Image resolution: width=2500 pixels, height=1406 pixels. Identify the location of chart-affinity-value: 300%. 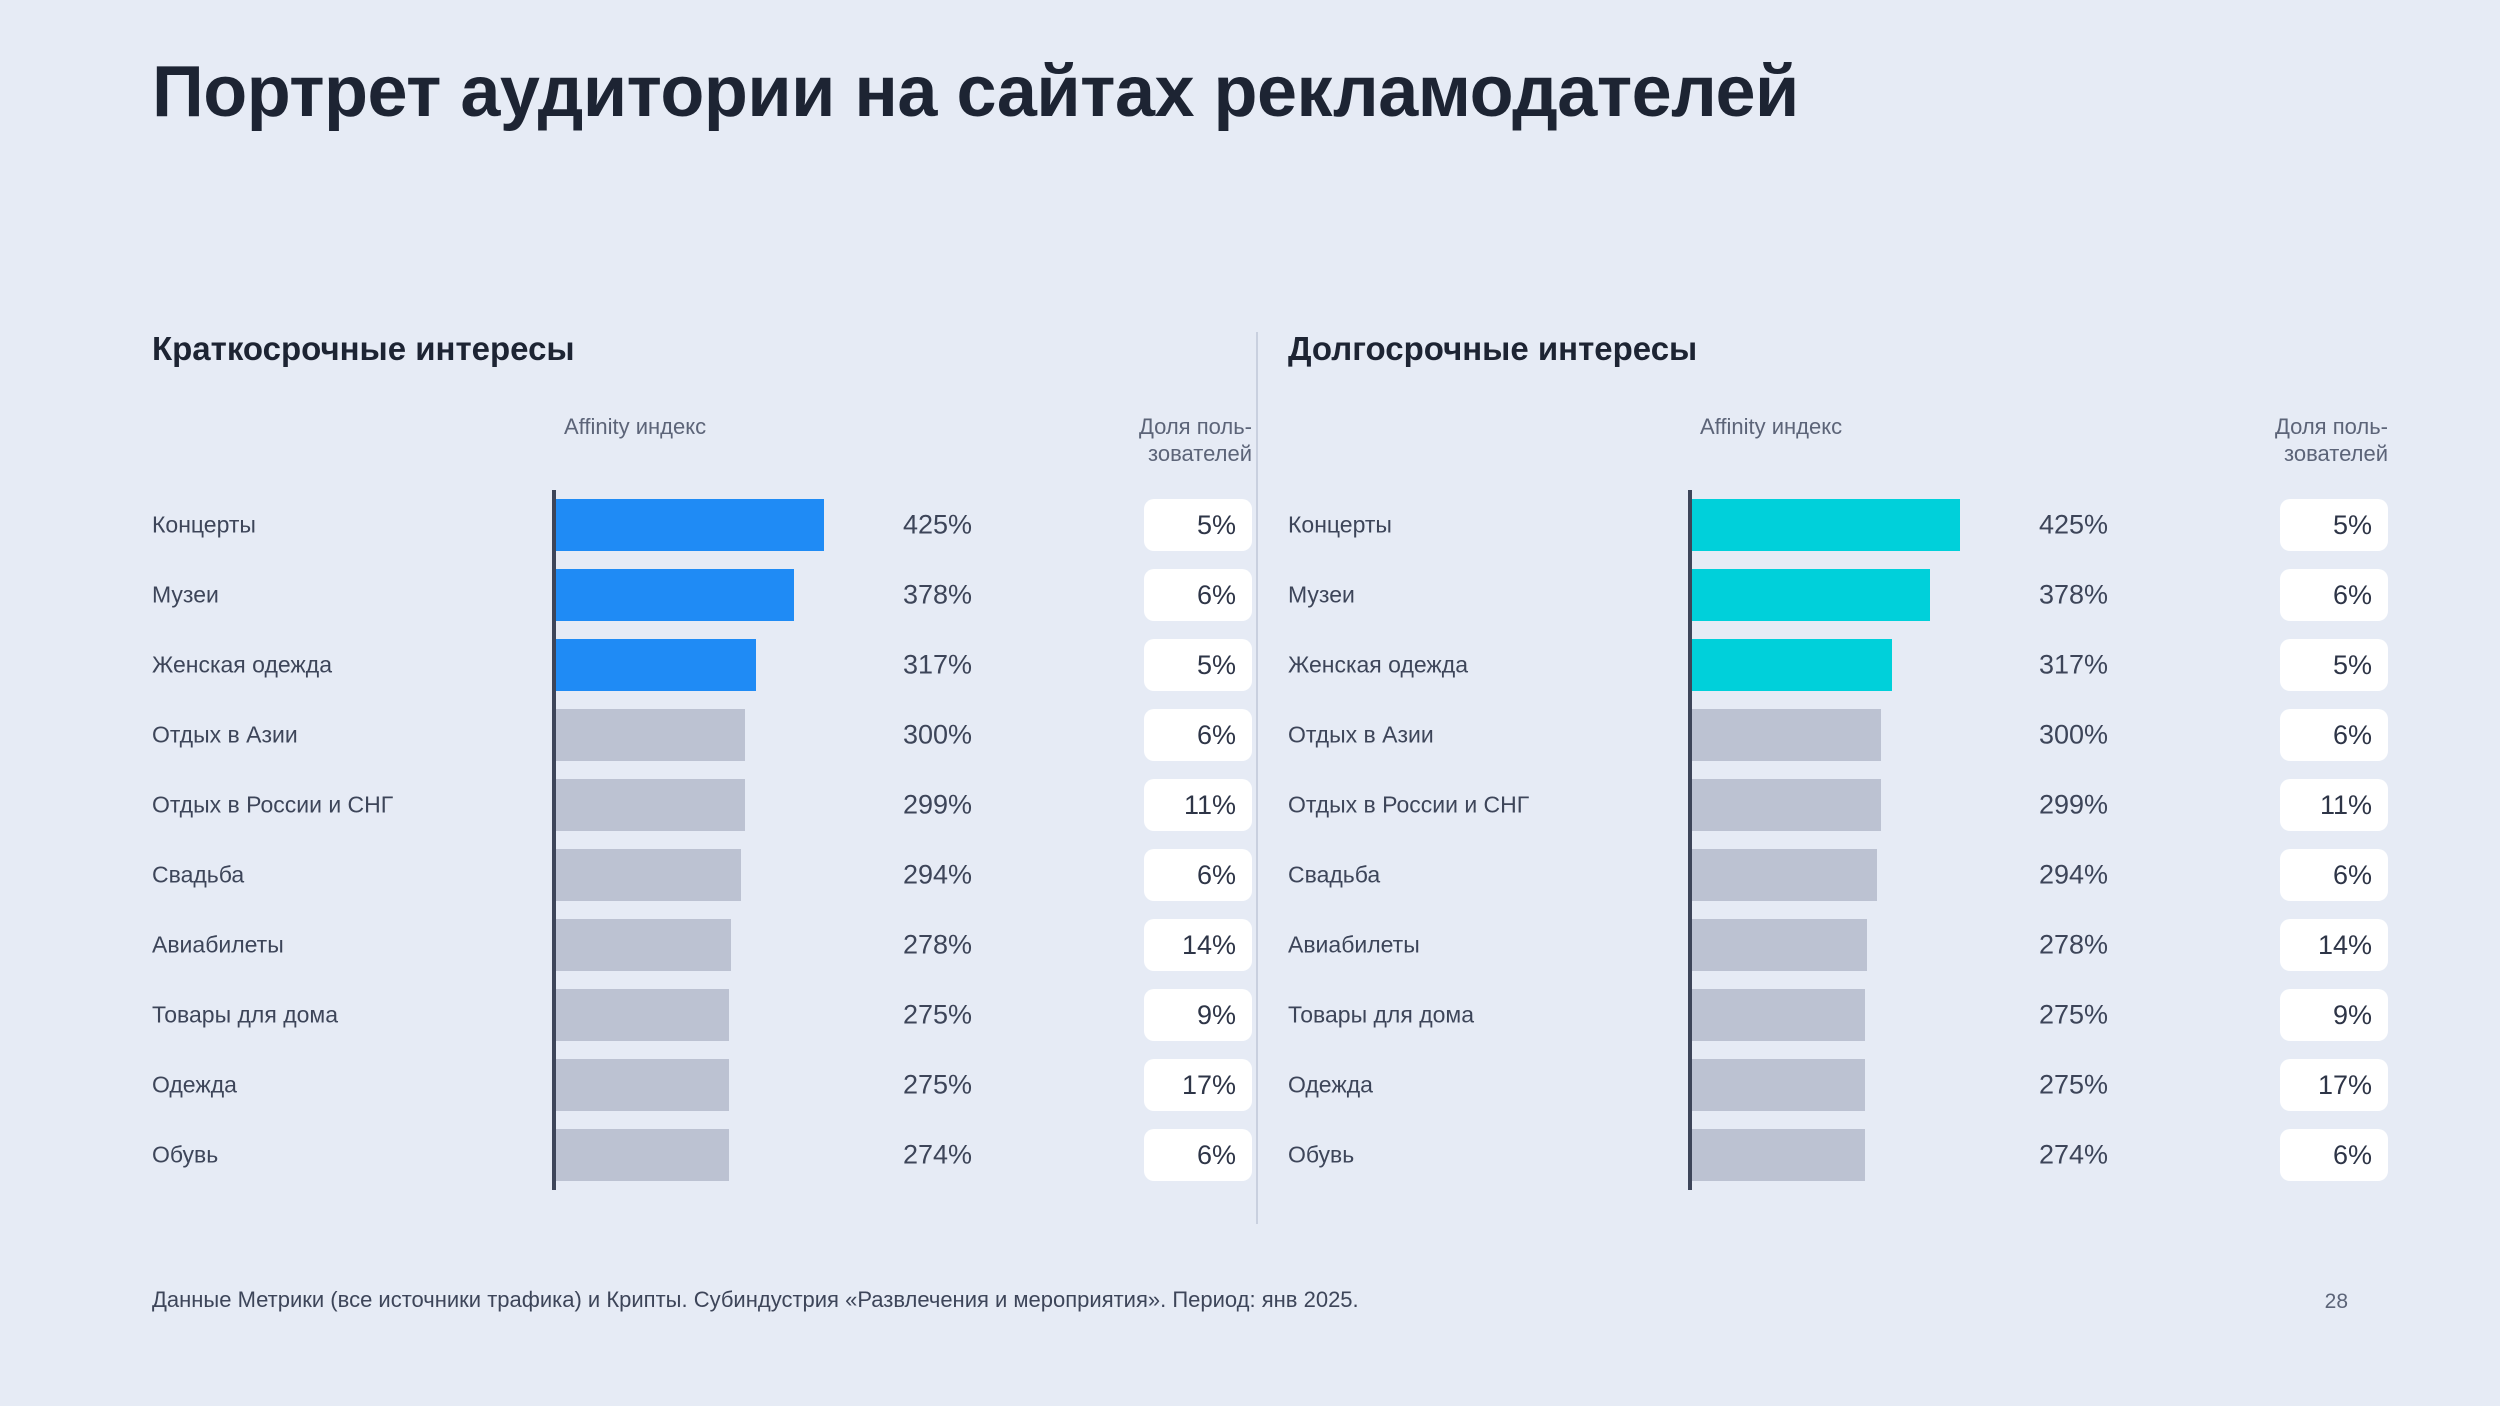
(937, 734).